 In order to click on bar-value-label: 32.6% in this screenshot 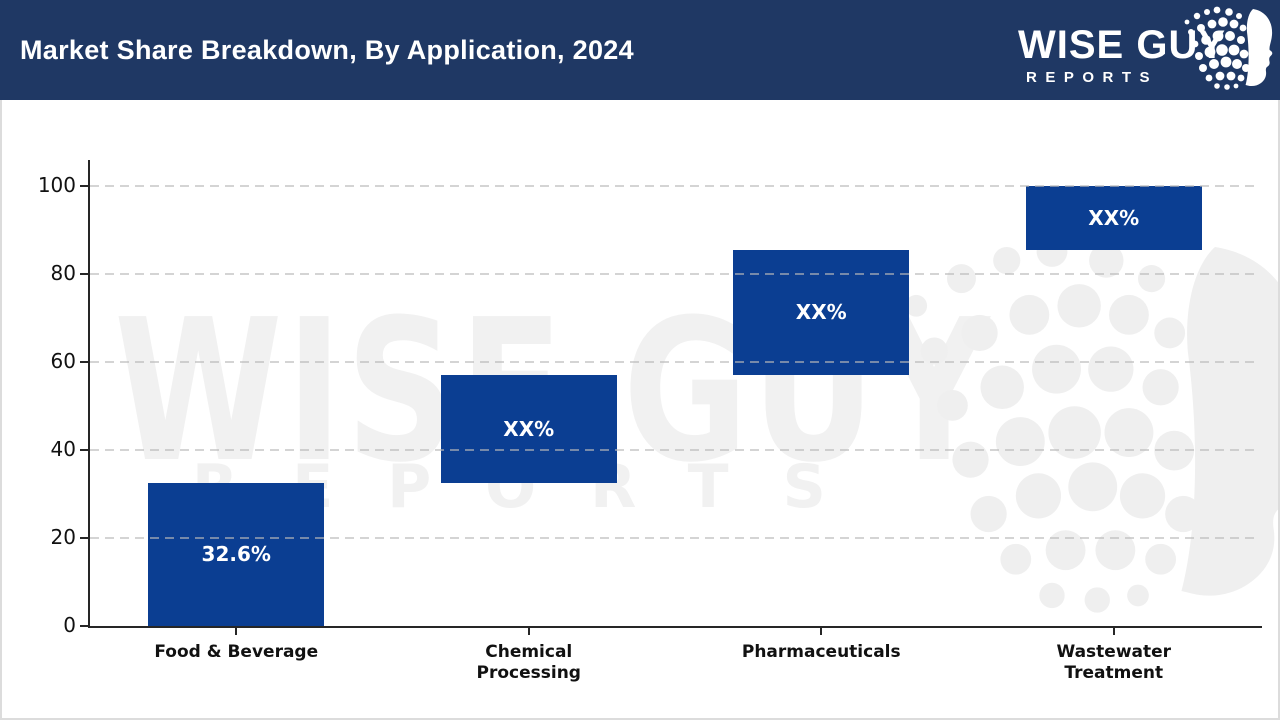, I will do `click(236, 554)`.